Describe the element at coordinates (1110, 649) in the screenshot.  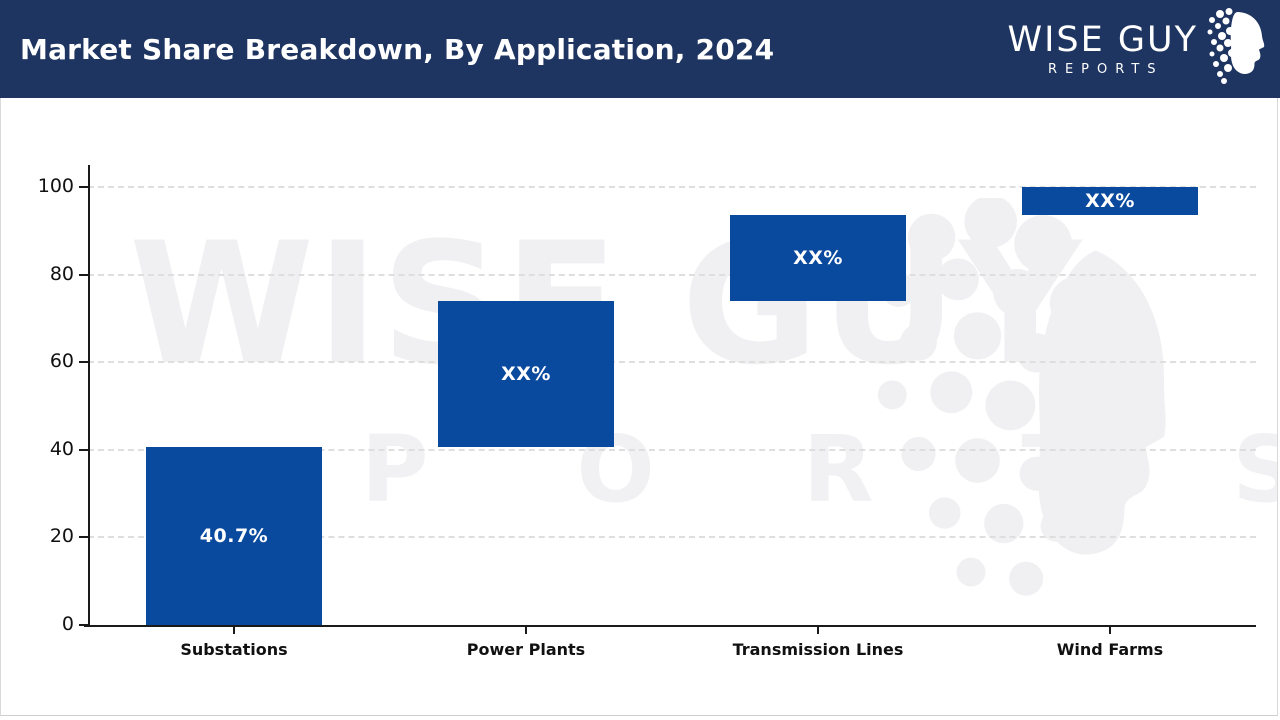
I see `x-category-label: Wind Farms` at that location.